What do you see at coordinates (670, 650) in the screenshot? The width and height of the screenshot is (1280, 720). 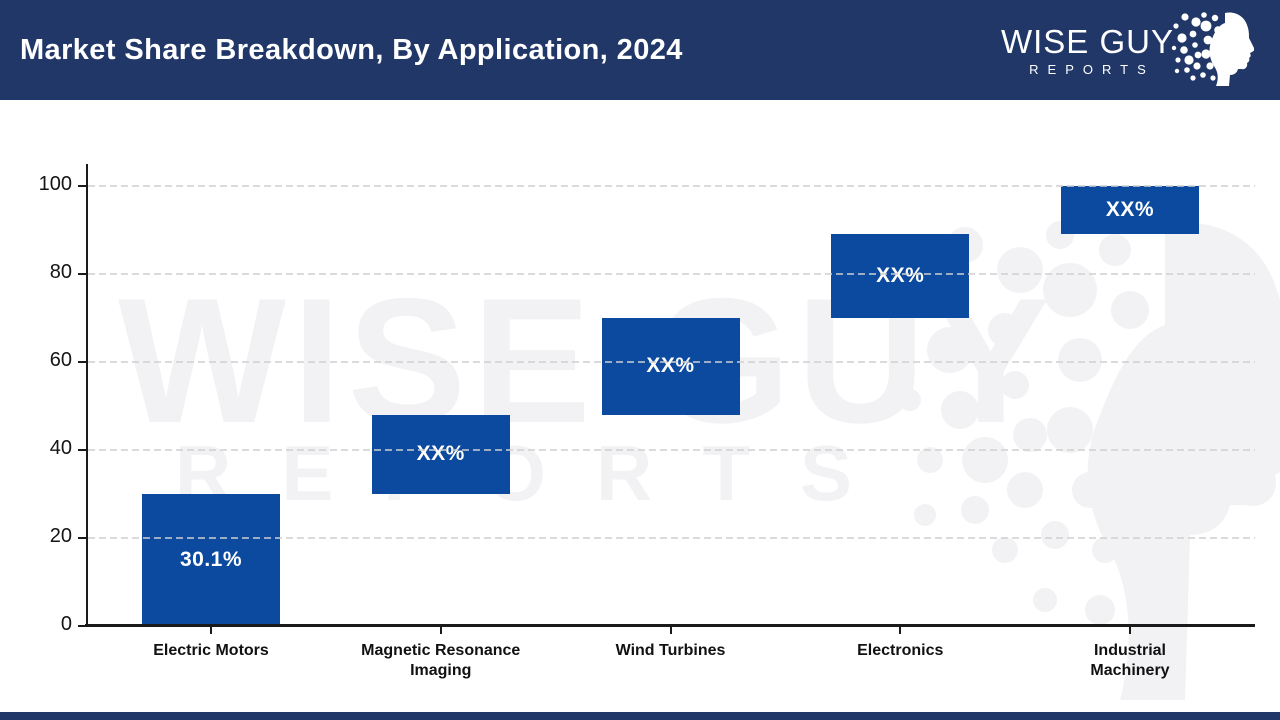 I see `x-category-label: Wind Turbines` at bounding box center [670, 650].